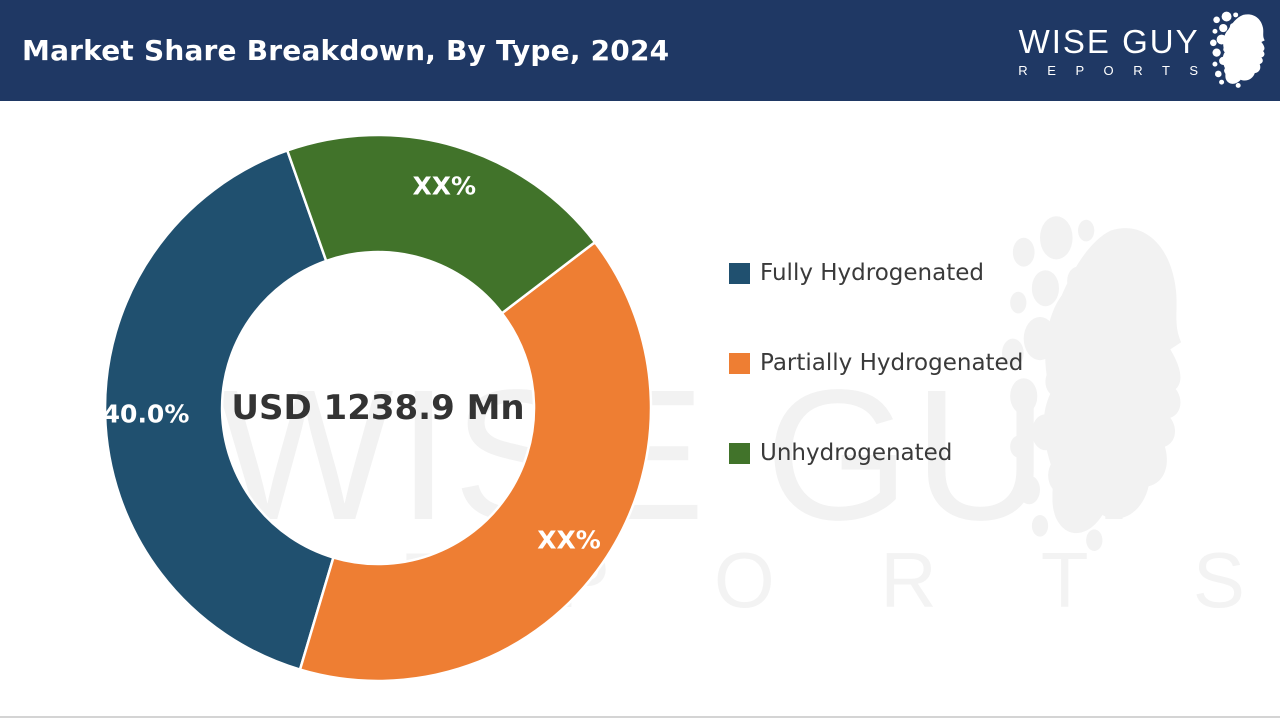  What do you see at coordinates (739, 363) in the screenshot?
I see `legend-swatch-orange` at bounding box center [739, 363].